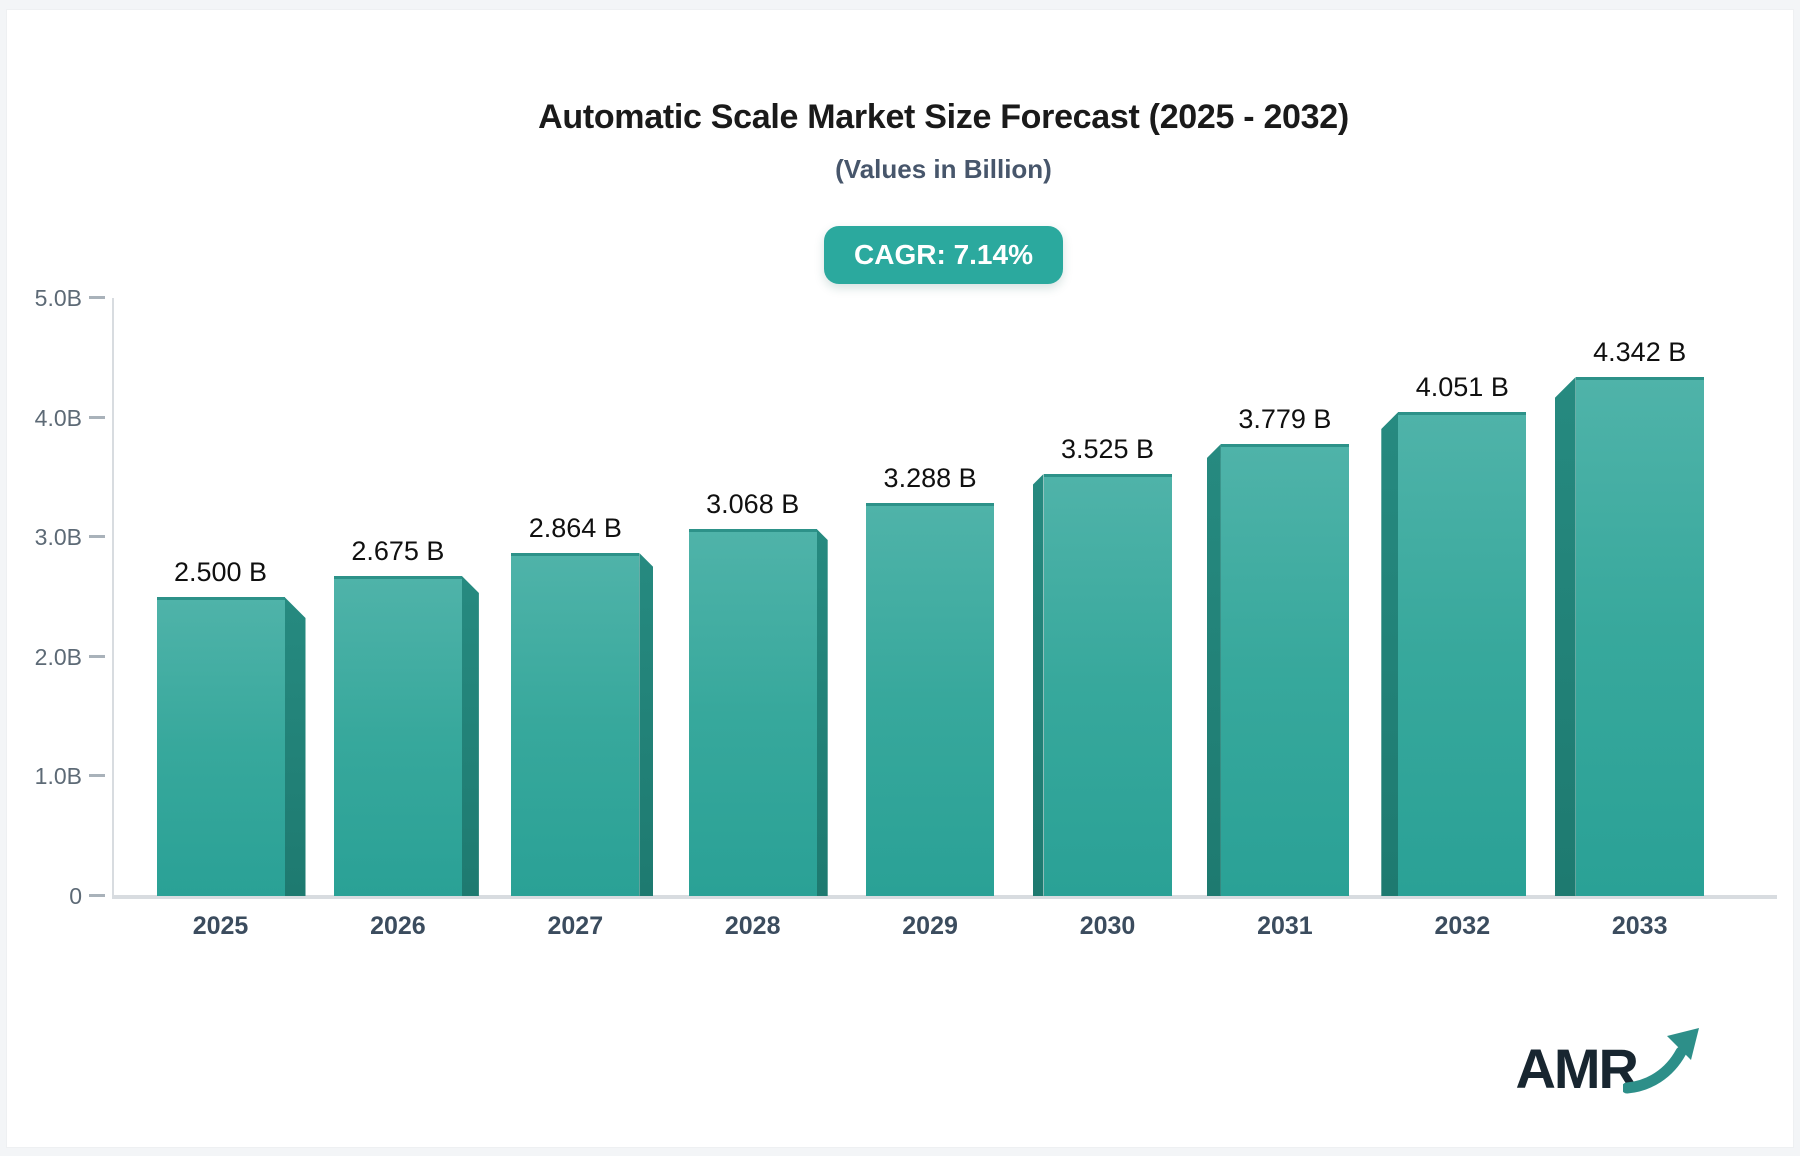 The height and width of the screenshot is (1156, 1800). Describe the element at coordinates (753, 504) in the screenshot. I see `bar-value-label: 3.068 B` at that location.